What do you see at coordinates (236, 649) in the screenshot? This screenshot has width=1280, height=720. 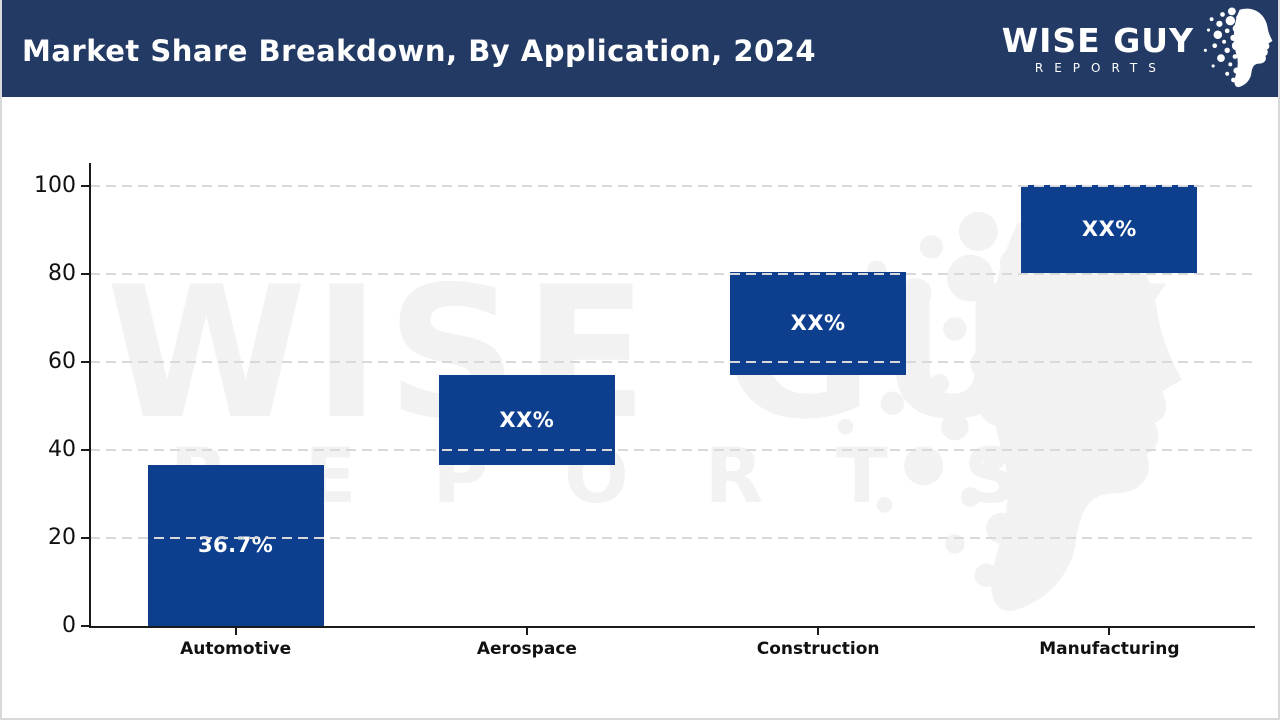 I see `x-axis-category-label: Automotive` at bounding box center [236, 649].